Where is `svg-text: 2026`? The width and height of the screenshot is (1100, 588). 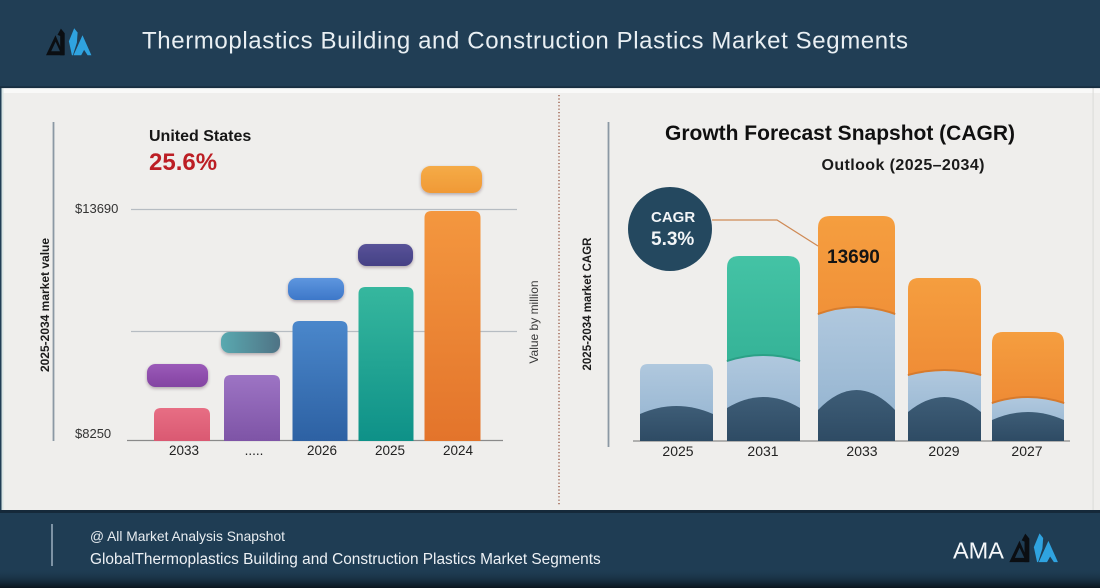
svg-text: 2026 is located at coordinates (322, 450).